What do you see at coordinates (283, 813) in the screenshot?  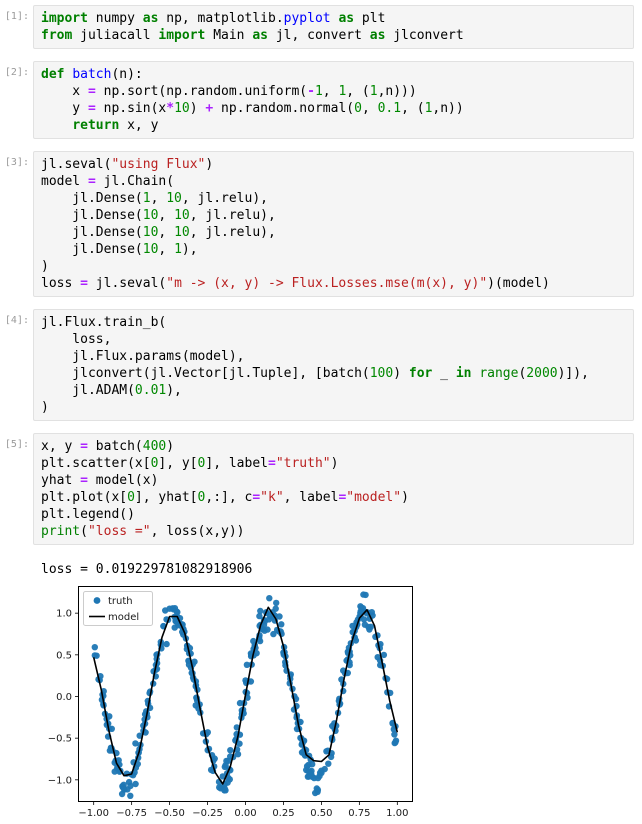 I see `x-tick-label: 0.25` at bounding box center [283, 813].